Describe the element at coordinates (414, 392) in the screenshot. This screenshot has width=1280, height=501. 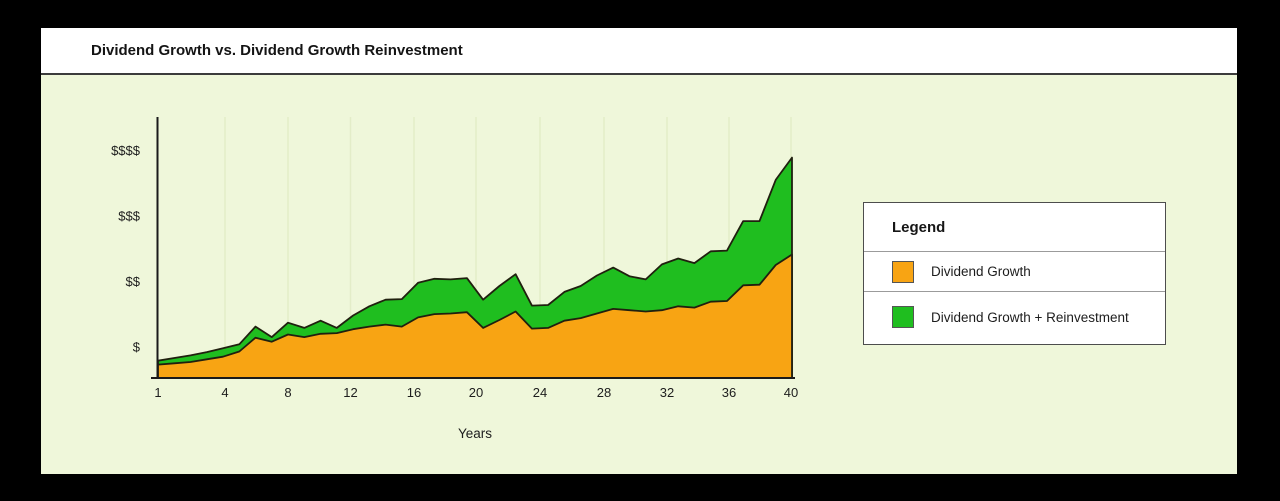
I see `x-tick-label: 16` at that location.